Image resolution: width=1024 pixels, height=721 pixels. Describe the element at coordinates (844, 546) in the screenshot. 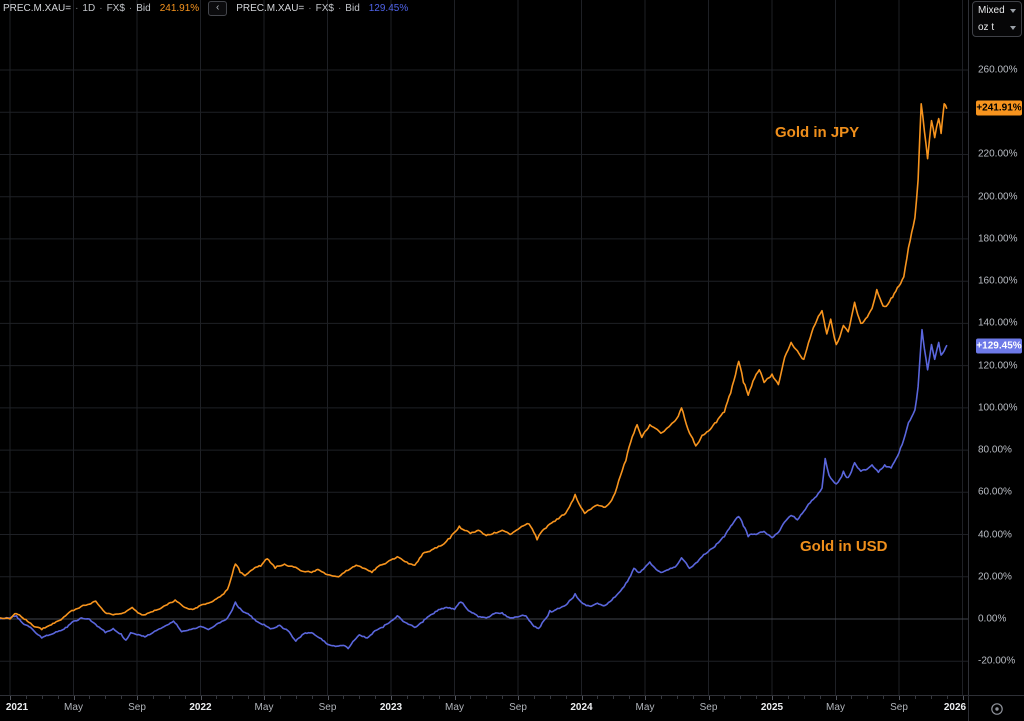

I see `annotation-gold-usd: Gold in USD` at that location.